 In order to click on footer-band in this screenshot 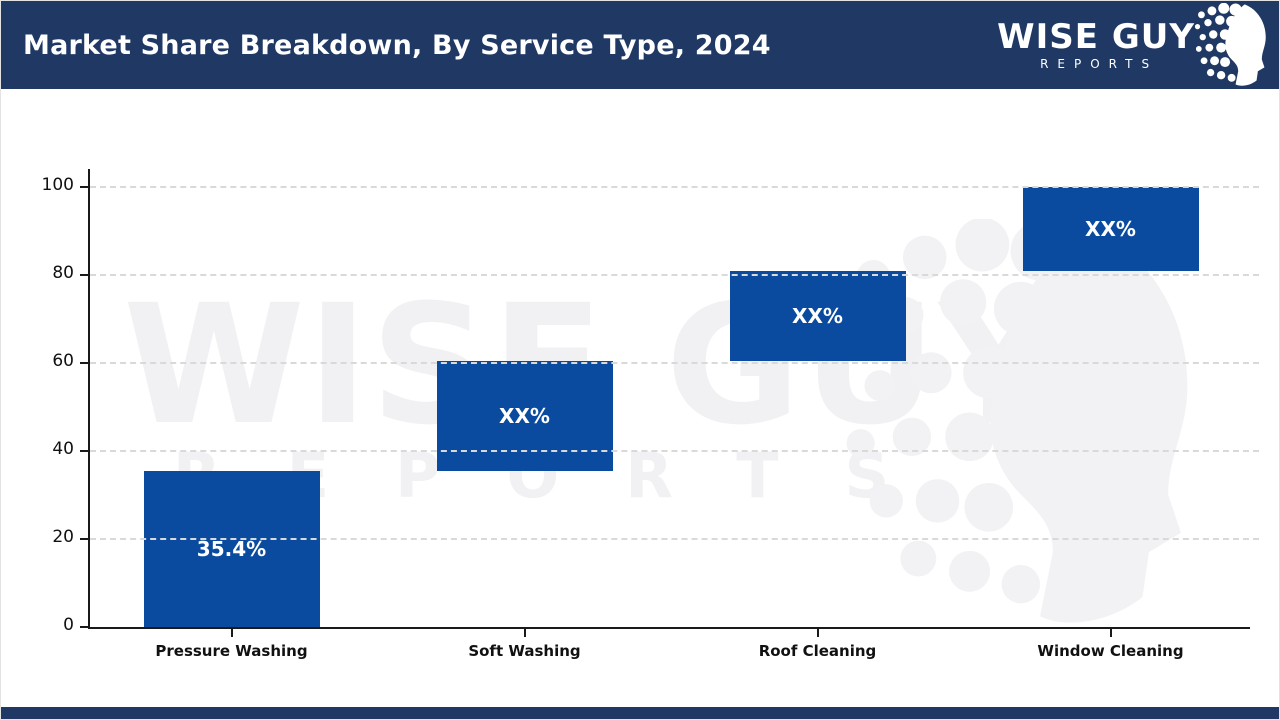, I will do `click(640, 713)`.